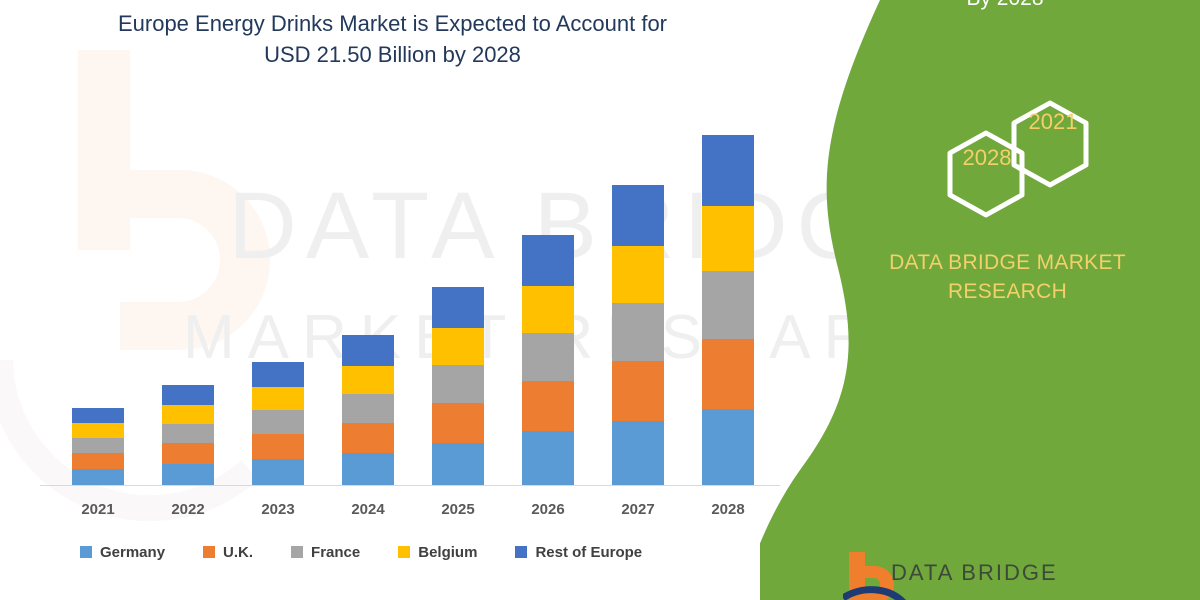 Image resolution: width=1200 pixels, height=600 pixels. I want to click on bar-2025, so click(458, 386).